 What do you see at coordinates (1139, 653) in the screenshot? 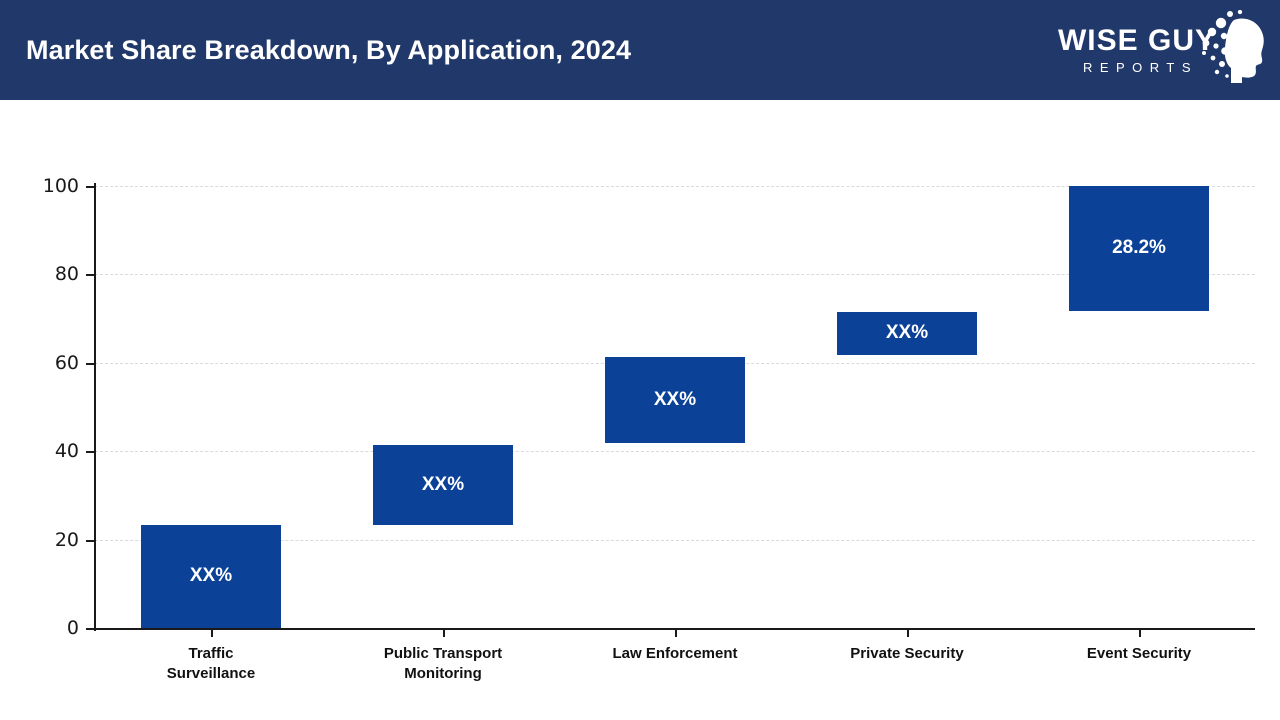
I see `x-tick-label: Event Security` at bounding box center [1139, 653].